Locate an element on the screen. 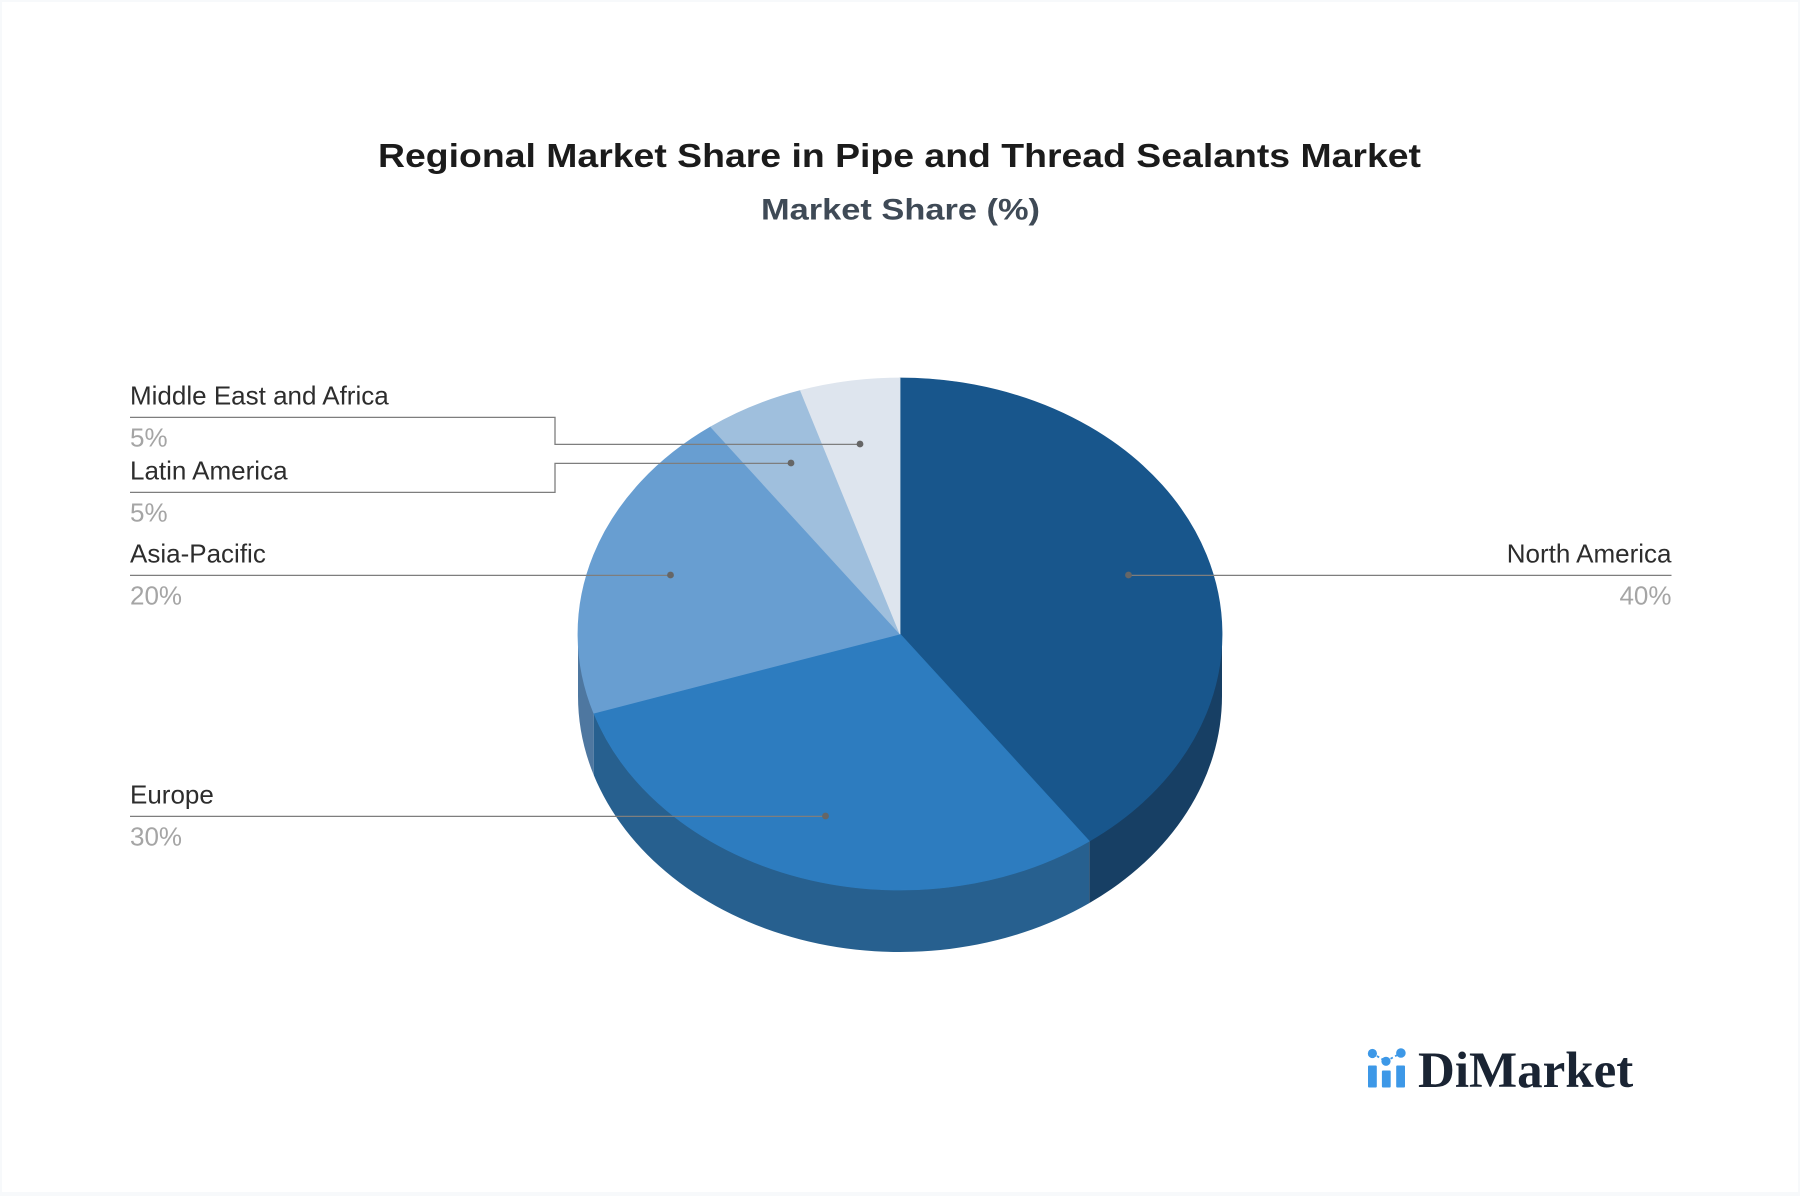 The image size is (1800, 1196). svg-text: North America is located at coordinates (1589, 553).